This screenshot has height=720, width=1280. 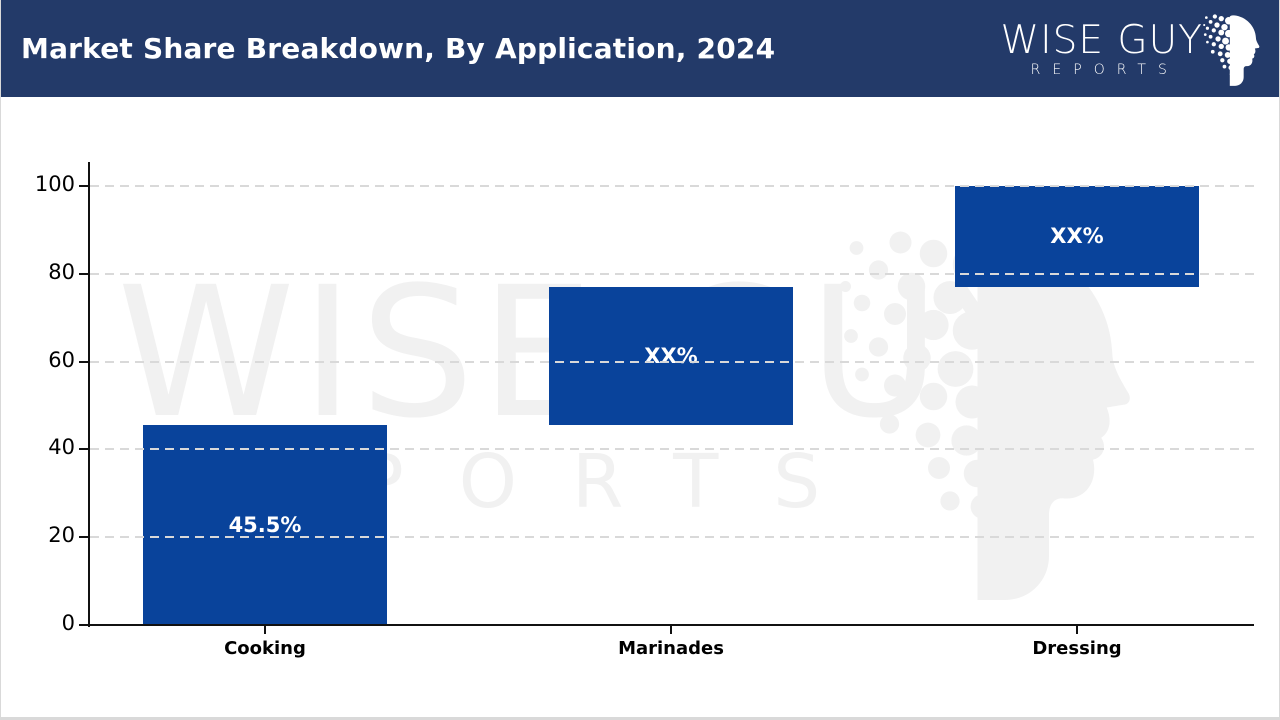 What do you see at coordinates (671, 648) in the screenshot?
I see `x-category-label: Marinades` at bounding box center [671, 648].